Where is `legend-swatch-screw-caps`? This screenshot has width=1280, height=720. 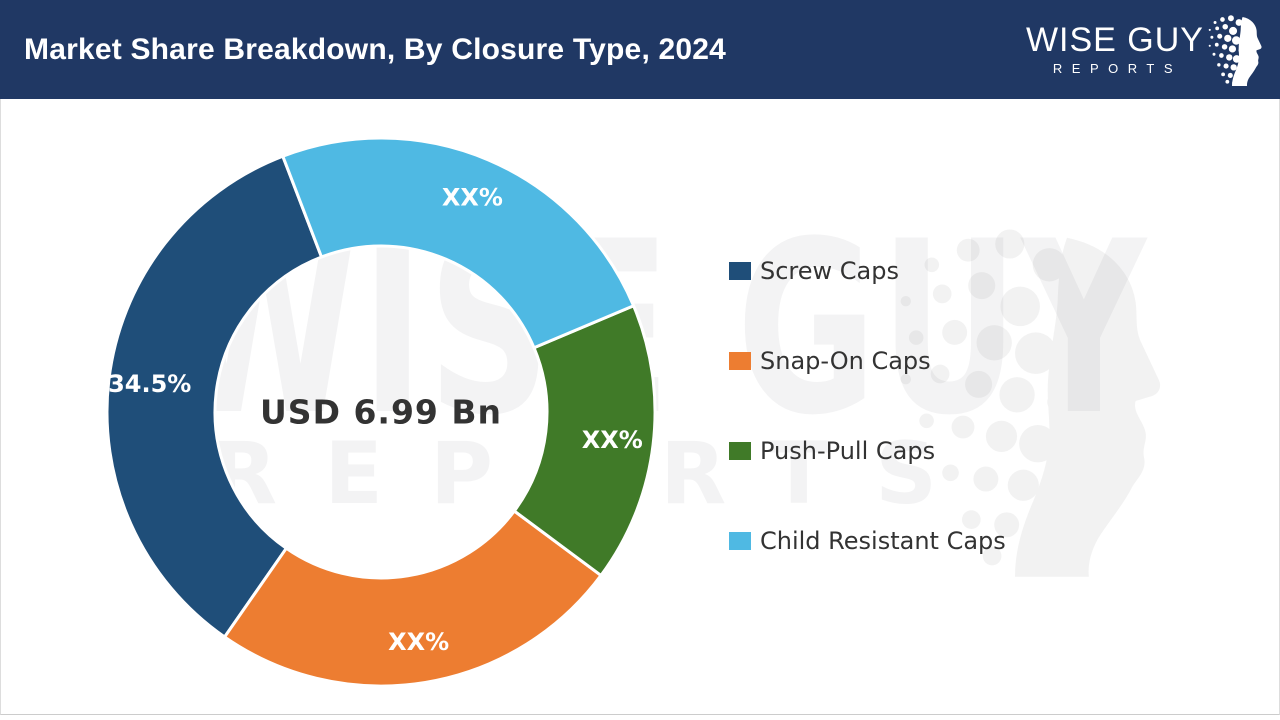
legend-swatch-screw-caps is located at coordinates (740, 271).